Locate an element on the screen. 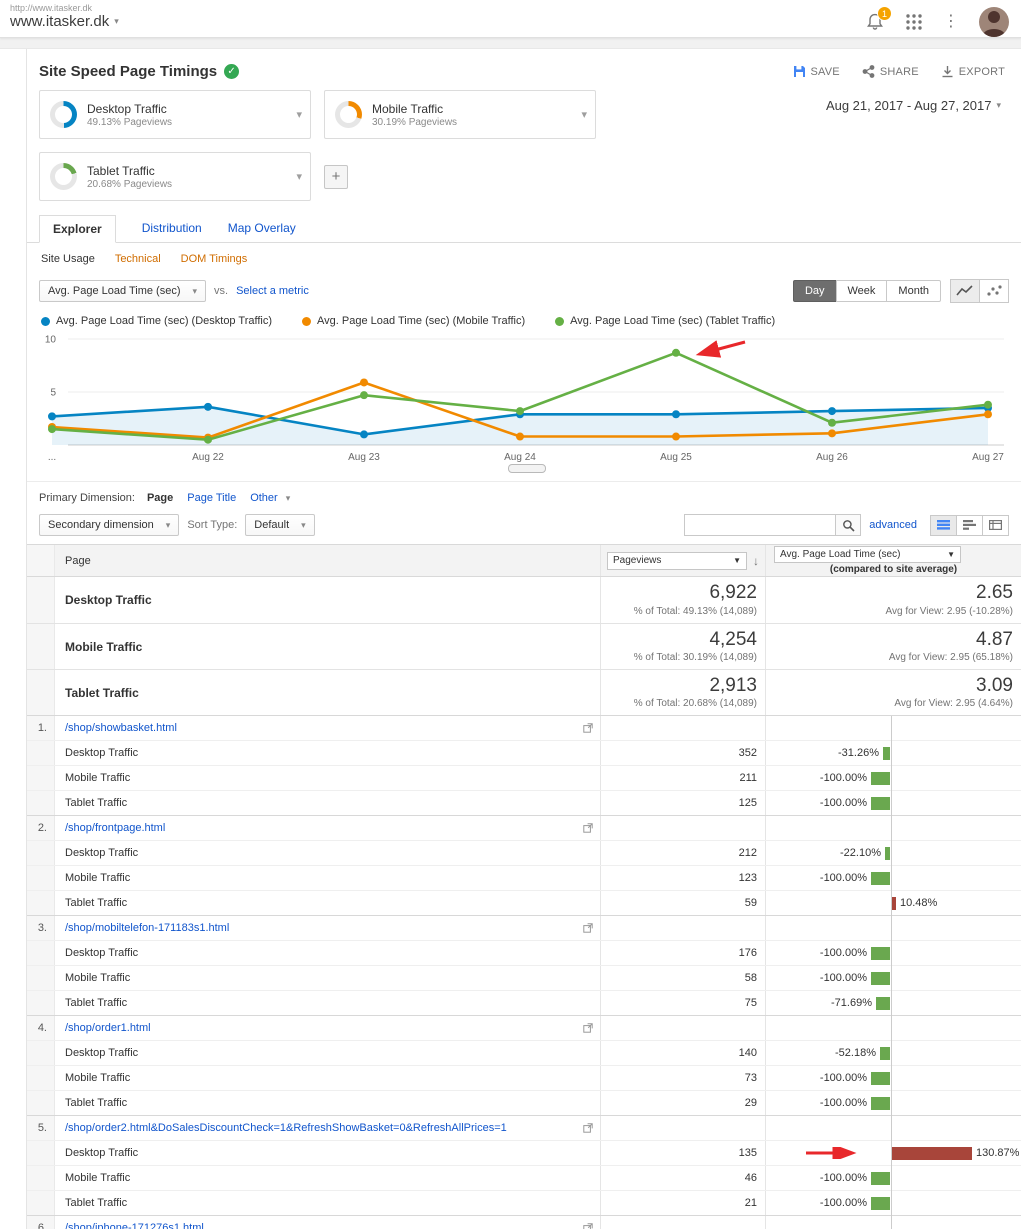  dimension-other: Other ▾ is located at coordinates (270, 498).